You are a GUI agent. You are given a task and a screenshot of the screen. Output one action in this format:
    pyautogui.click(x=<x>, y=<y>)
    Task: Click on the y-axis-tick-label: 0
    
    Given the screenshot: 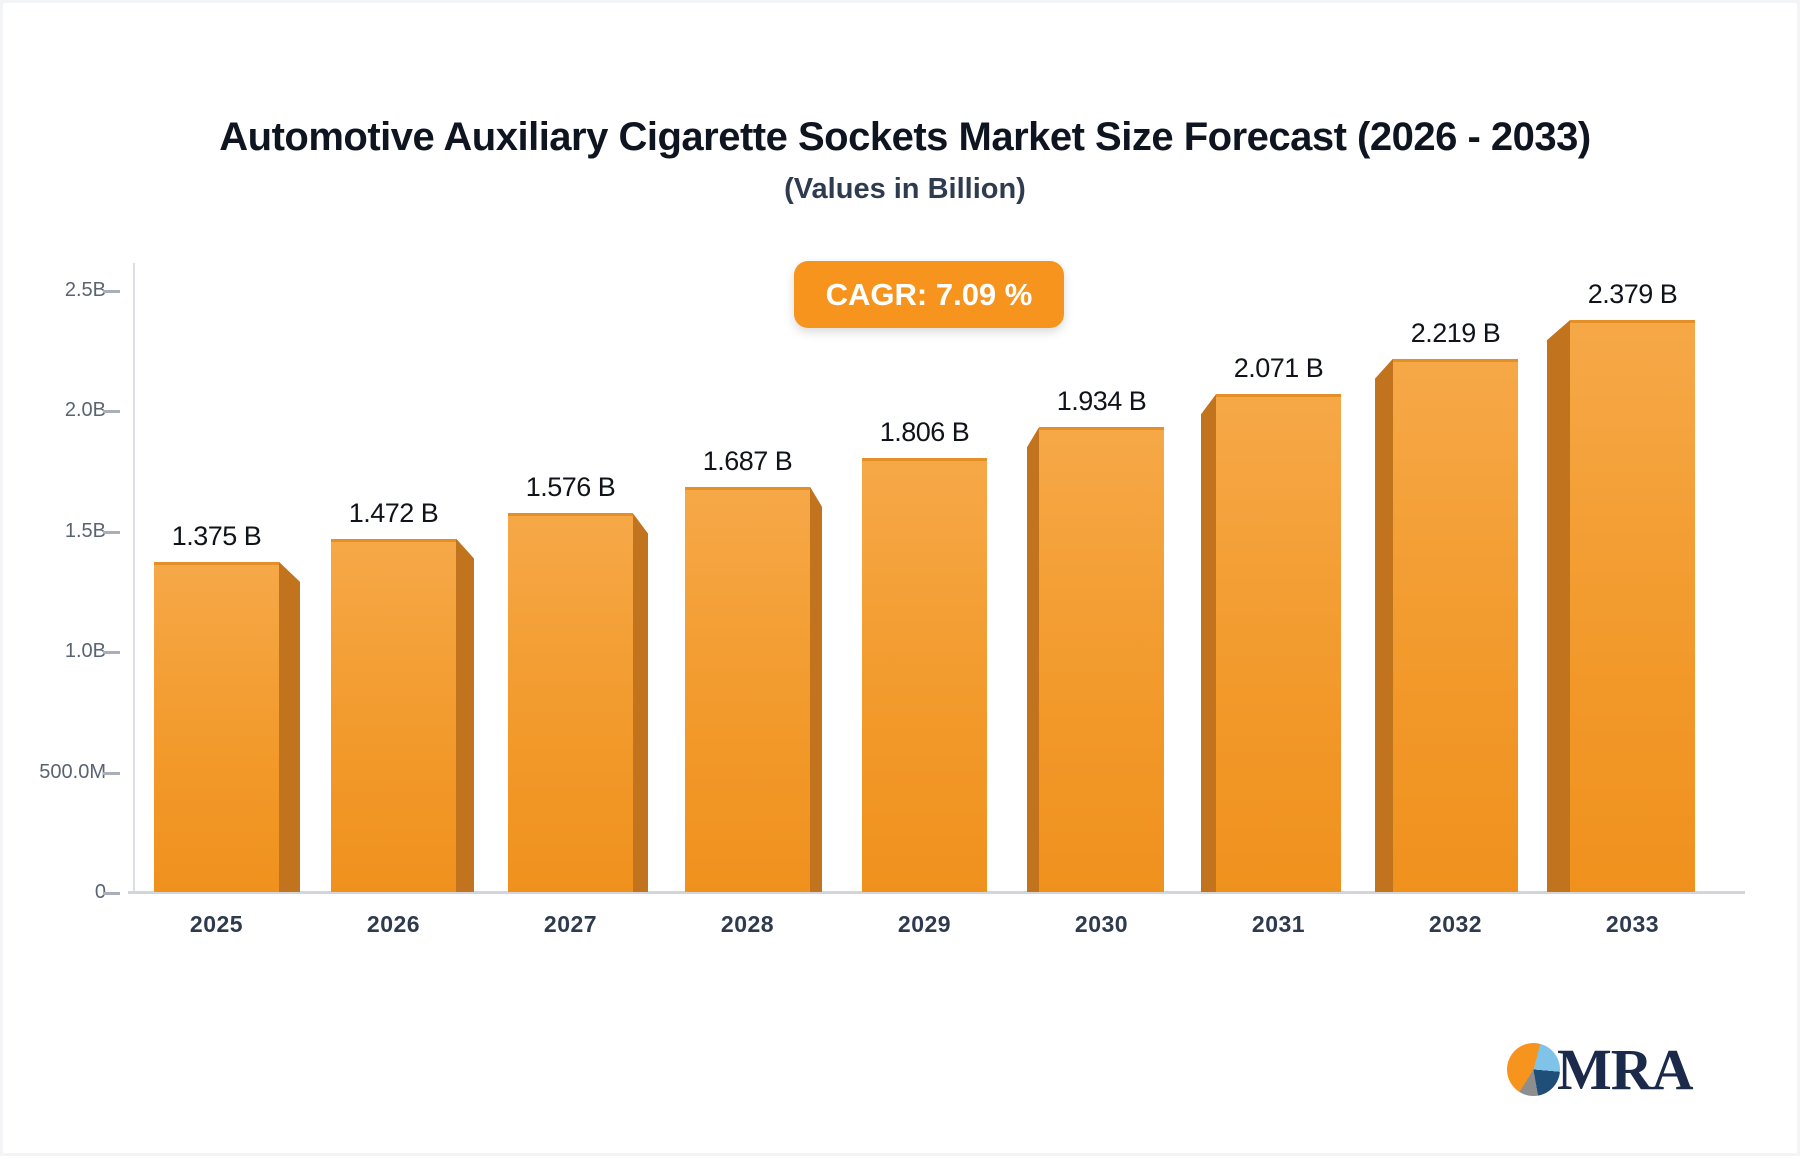 What is the action you would take?
    pyautogui.click(x=100, y=892)
    